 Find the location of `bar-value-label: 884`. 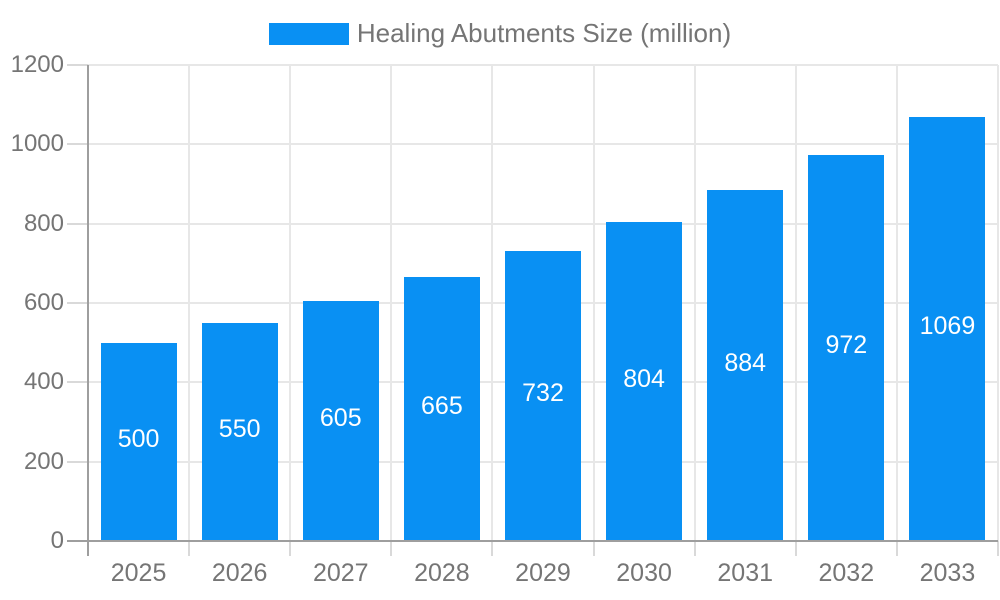

bar-value-label: 884 is located at coordinates (745, 362).